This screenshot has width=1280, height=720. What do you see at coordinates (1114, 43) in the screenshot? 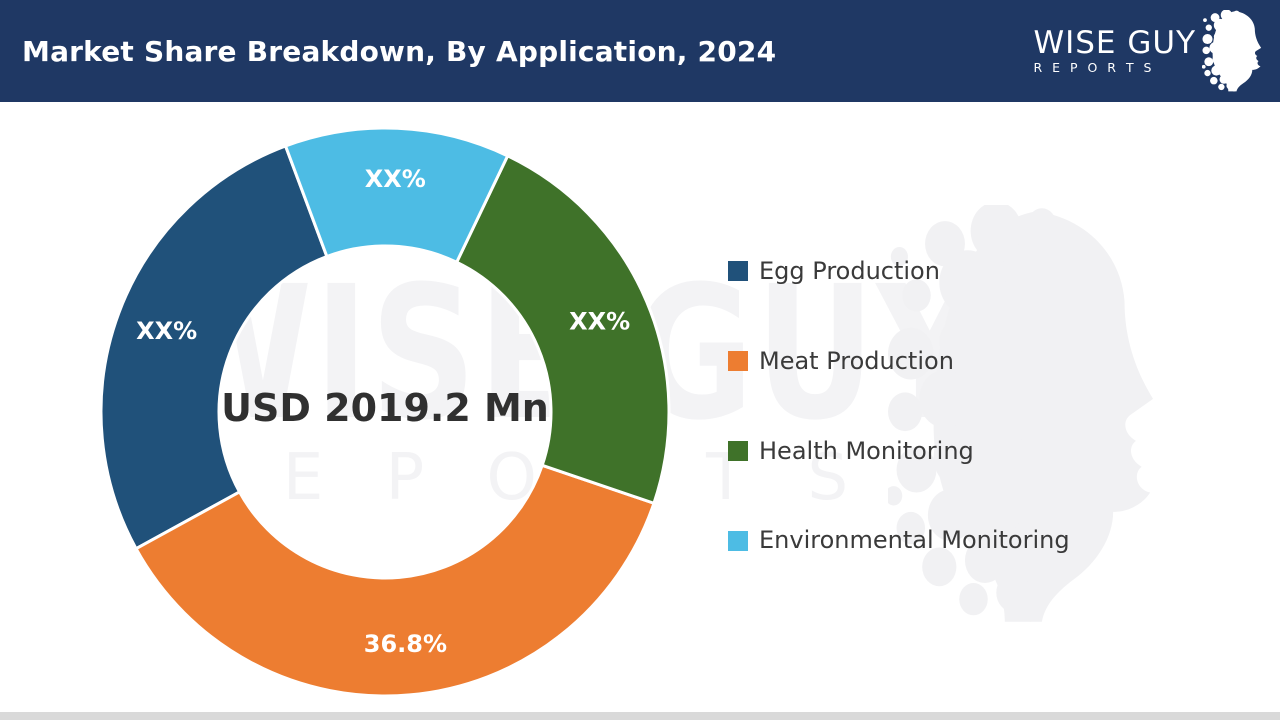
I see `logo-wordmark: WISE GUY` at bounding box center [1114, 43].